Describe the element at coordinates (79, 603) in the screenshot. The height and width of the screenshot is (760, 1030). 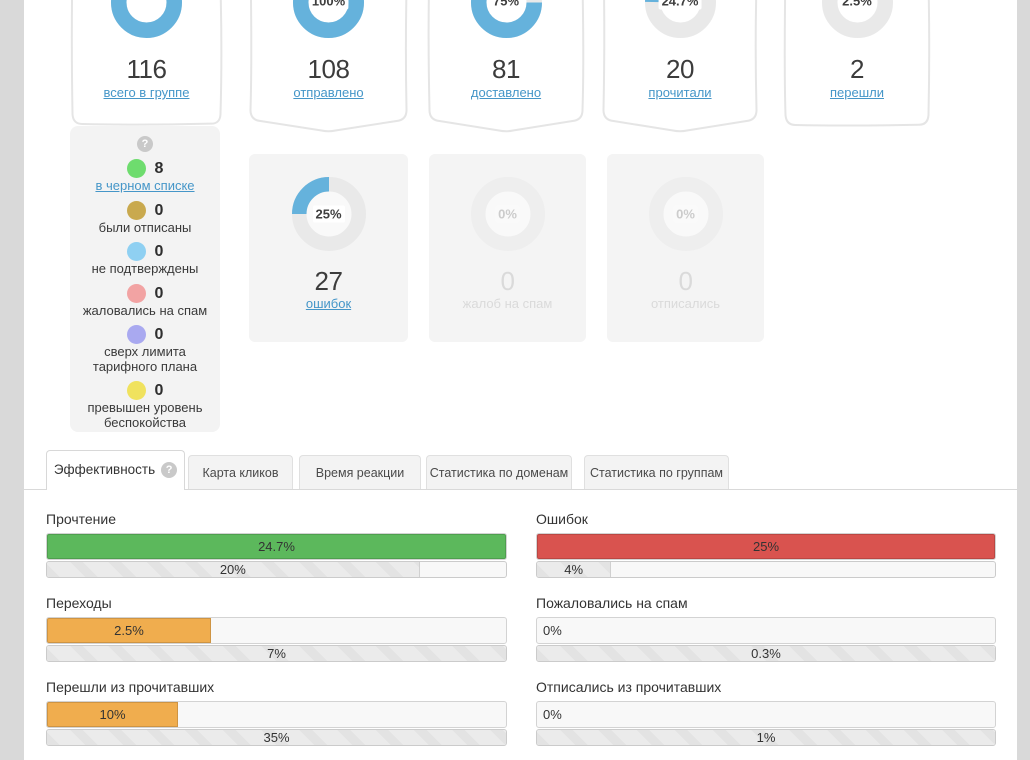
I see `metric-label: Переходы` at that location.